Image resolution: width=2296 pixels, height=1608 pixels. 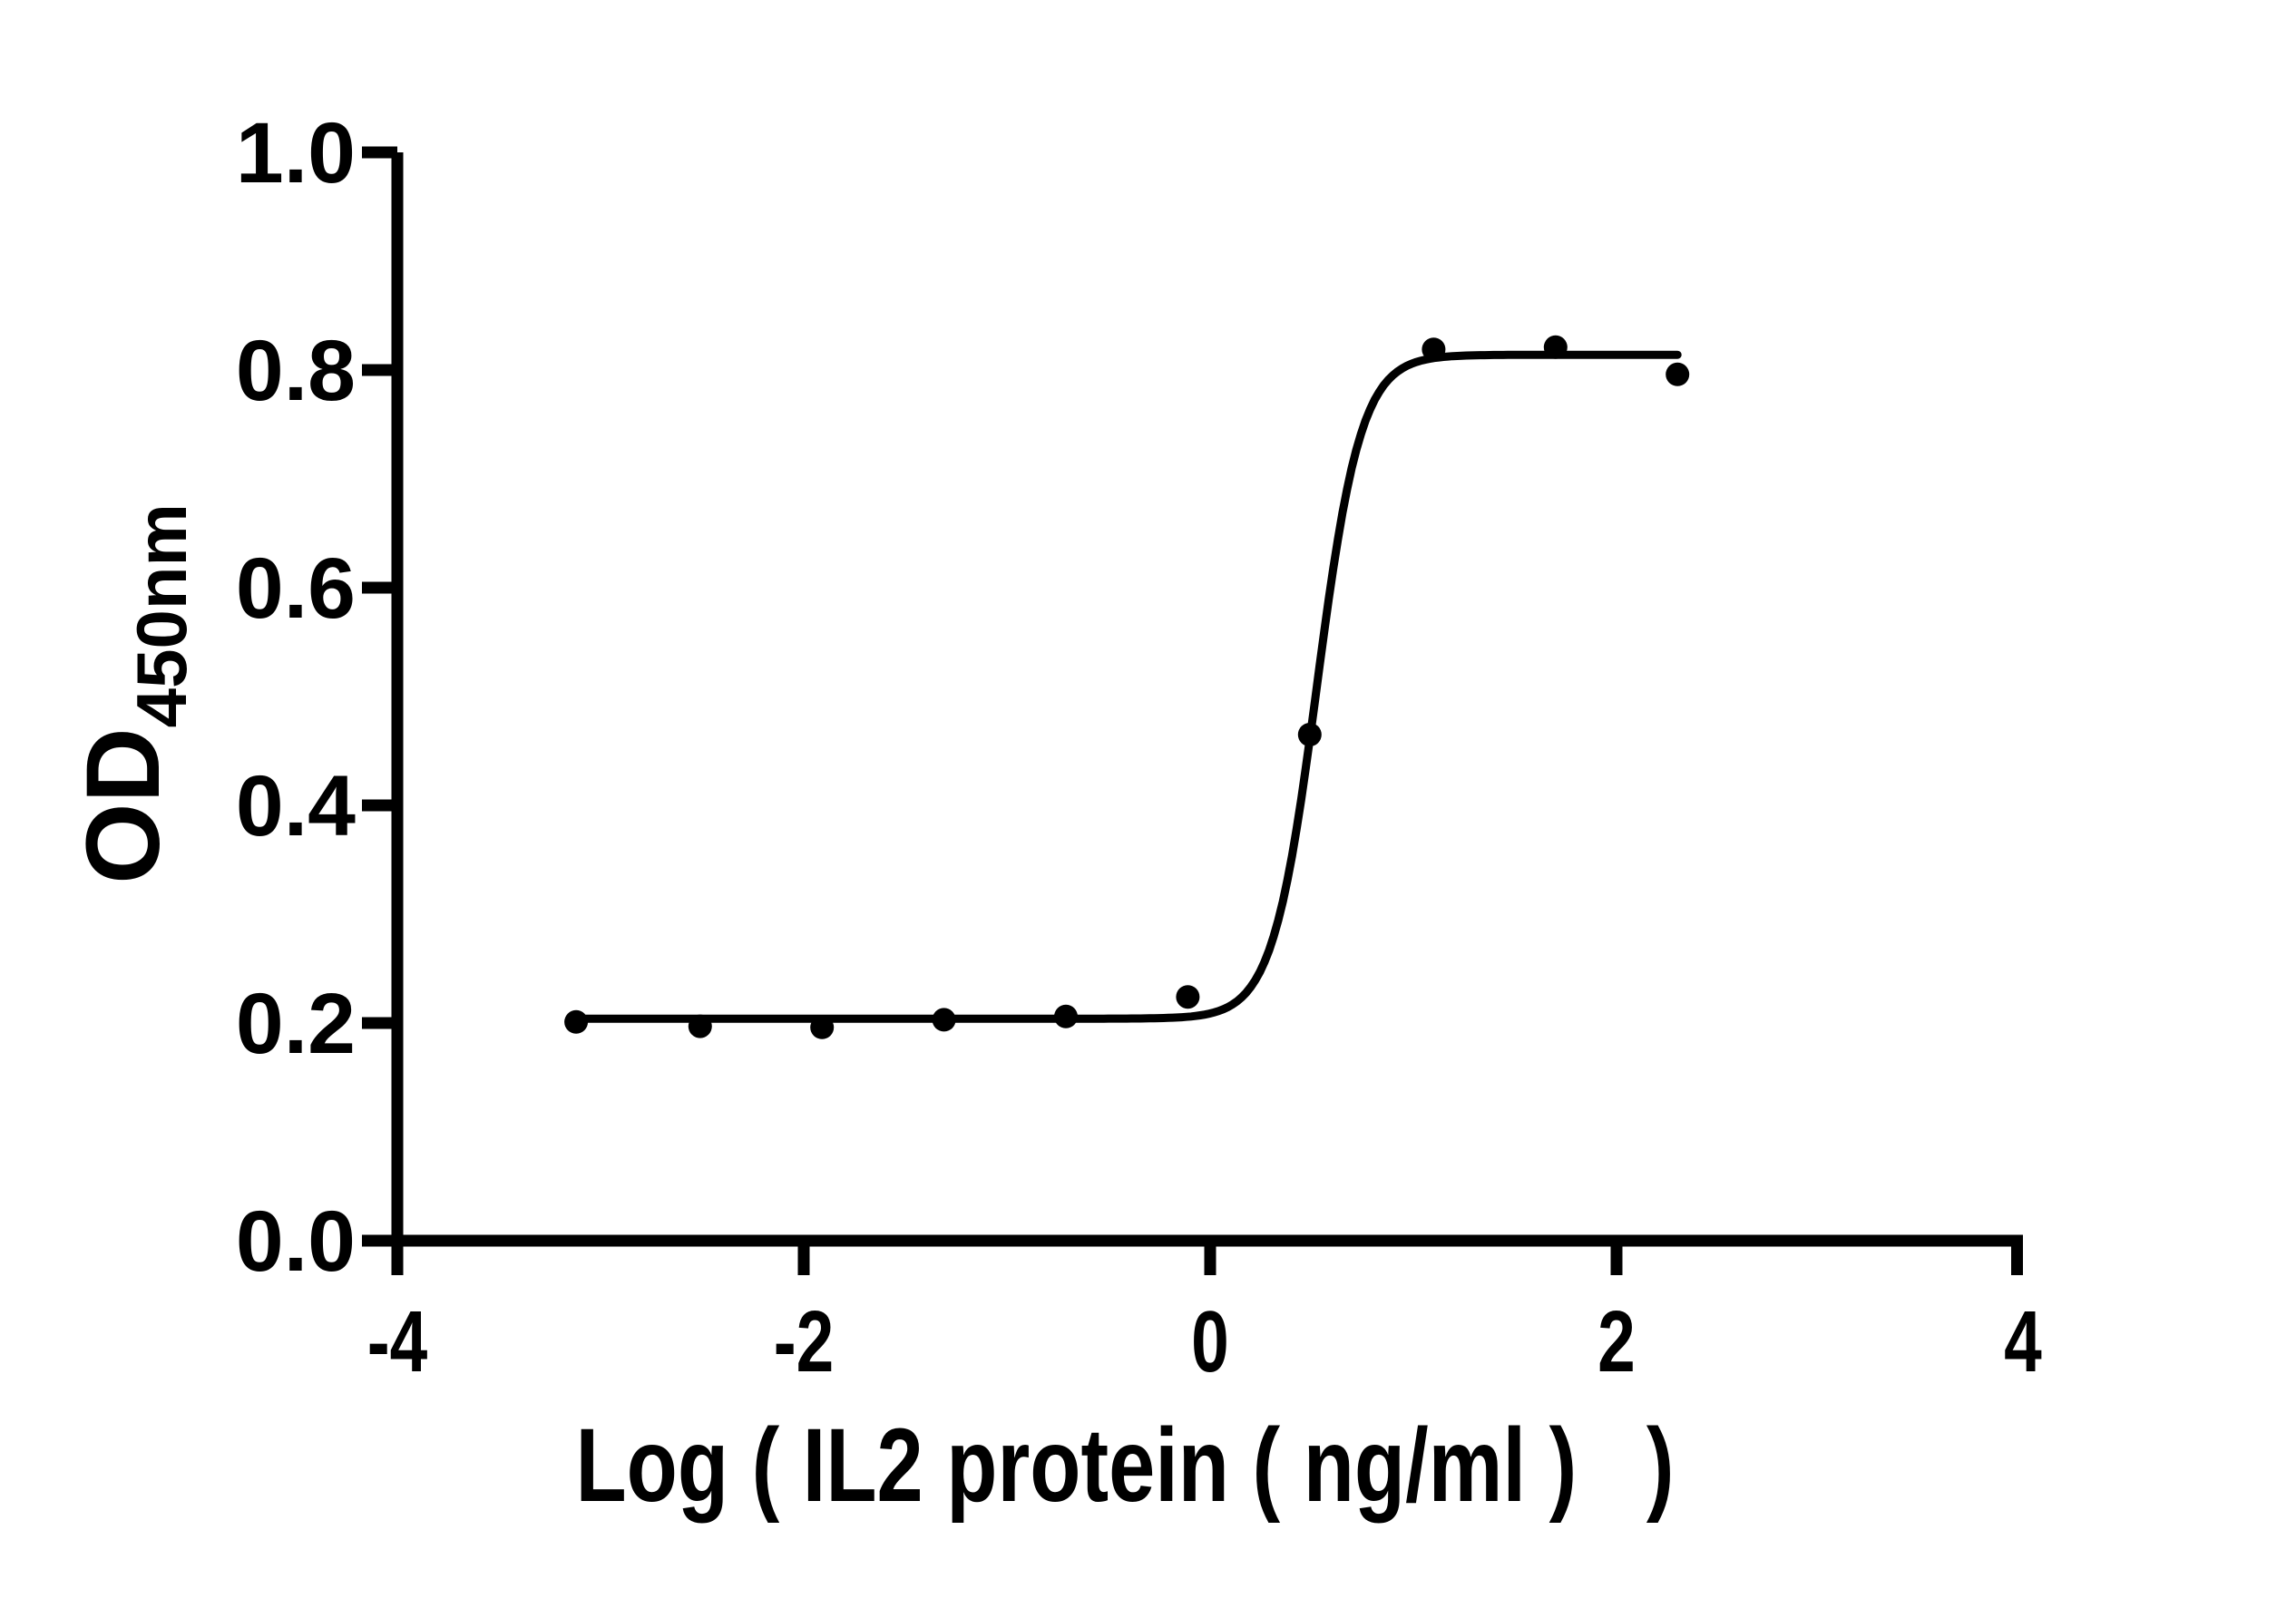 What do you see at coordinates (296, 371) in the screenshot?
I see `y-tick-label: 0.8` at bounding box center [296, 371].